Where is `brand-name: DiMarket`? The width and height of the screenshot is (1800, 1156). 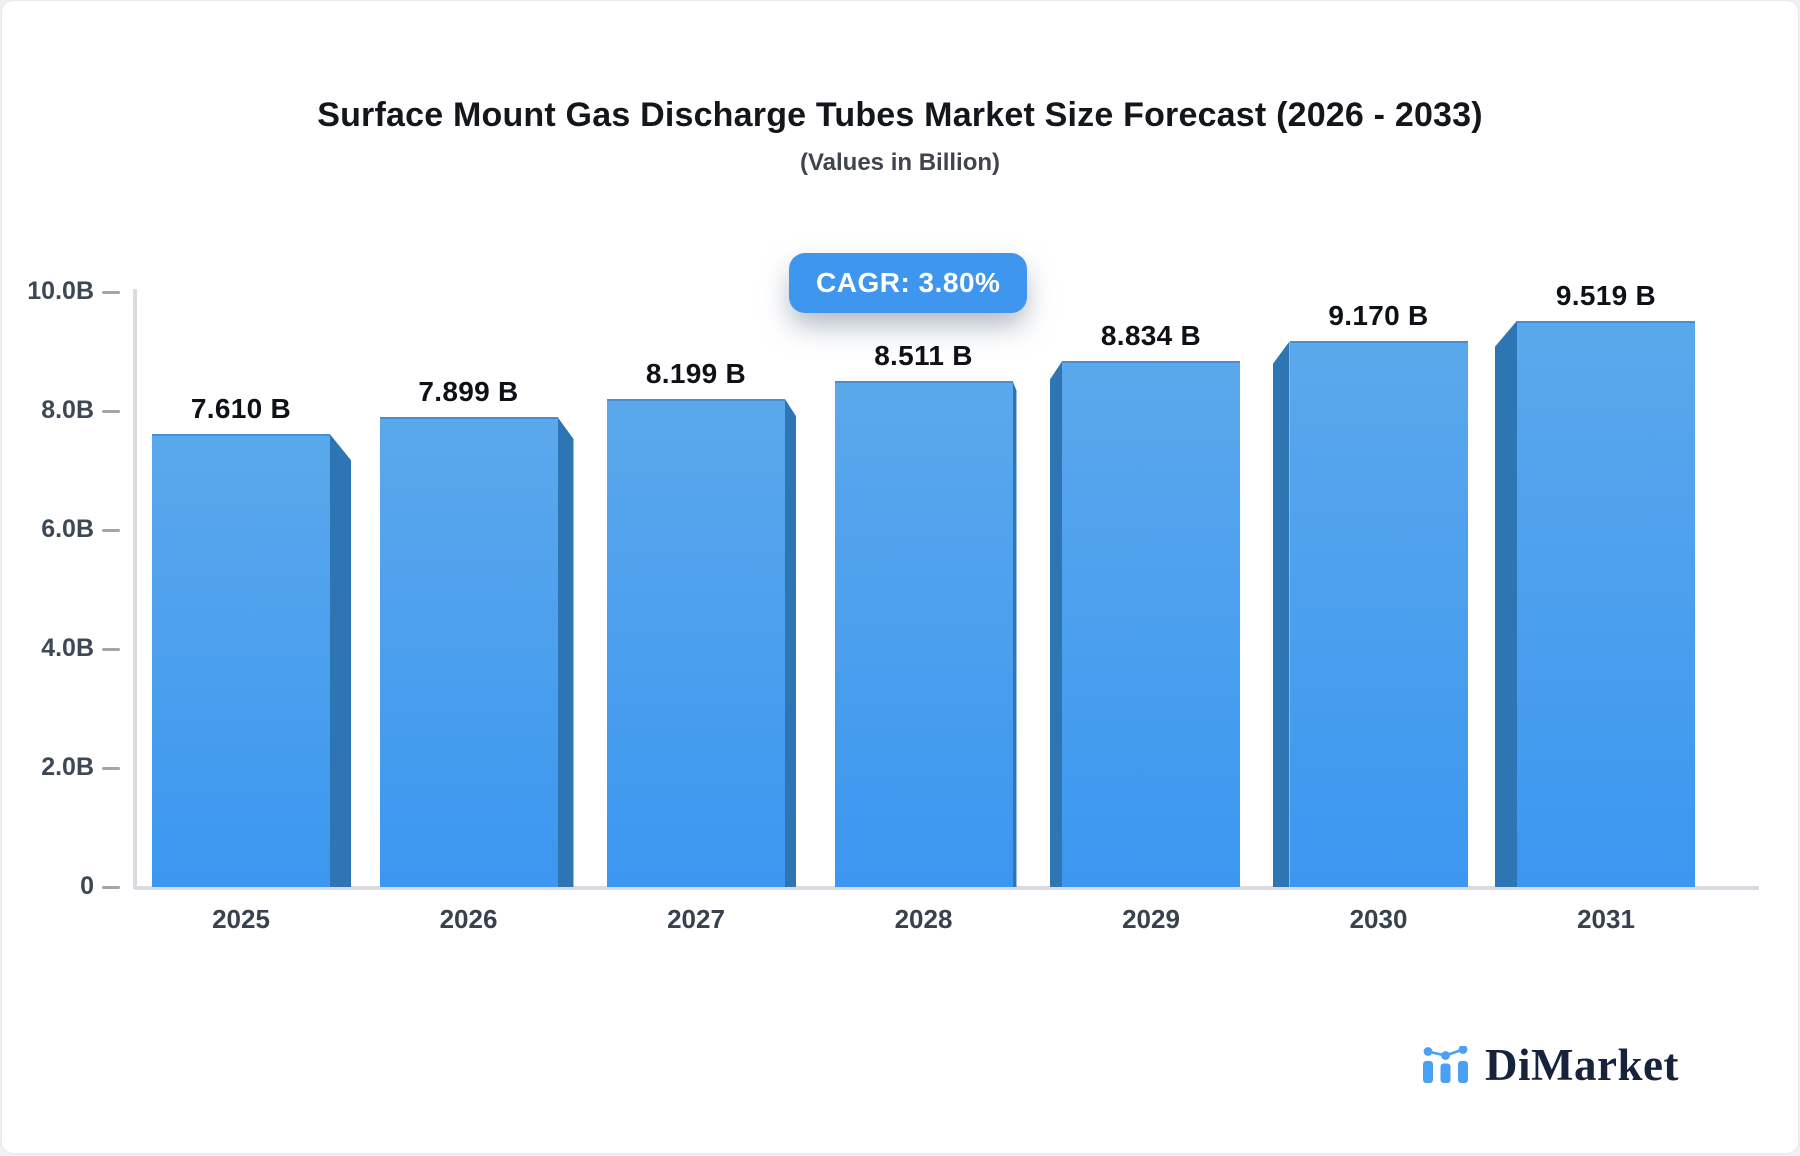 brand-name: DiMarket is located at coordinates (1582, 1065).